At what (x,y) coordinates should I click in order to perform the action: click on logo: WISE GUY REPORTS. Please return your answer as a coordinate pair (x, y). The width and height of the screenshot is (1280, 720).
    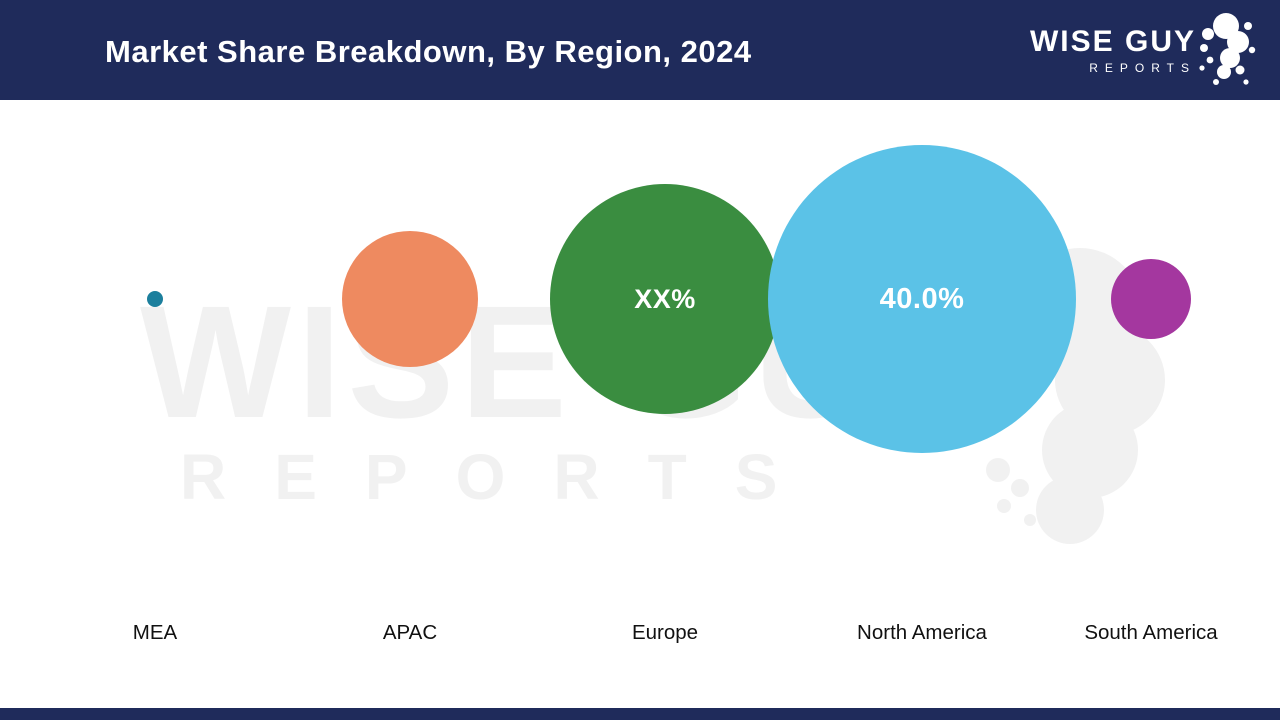
    Looking at the image, I should click on (1146, 50).